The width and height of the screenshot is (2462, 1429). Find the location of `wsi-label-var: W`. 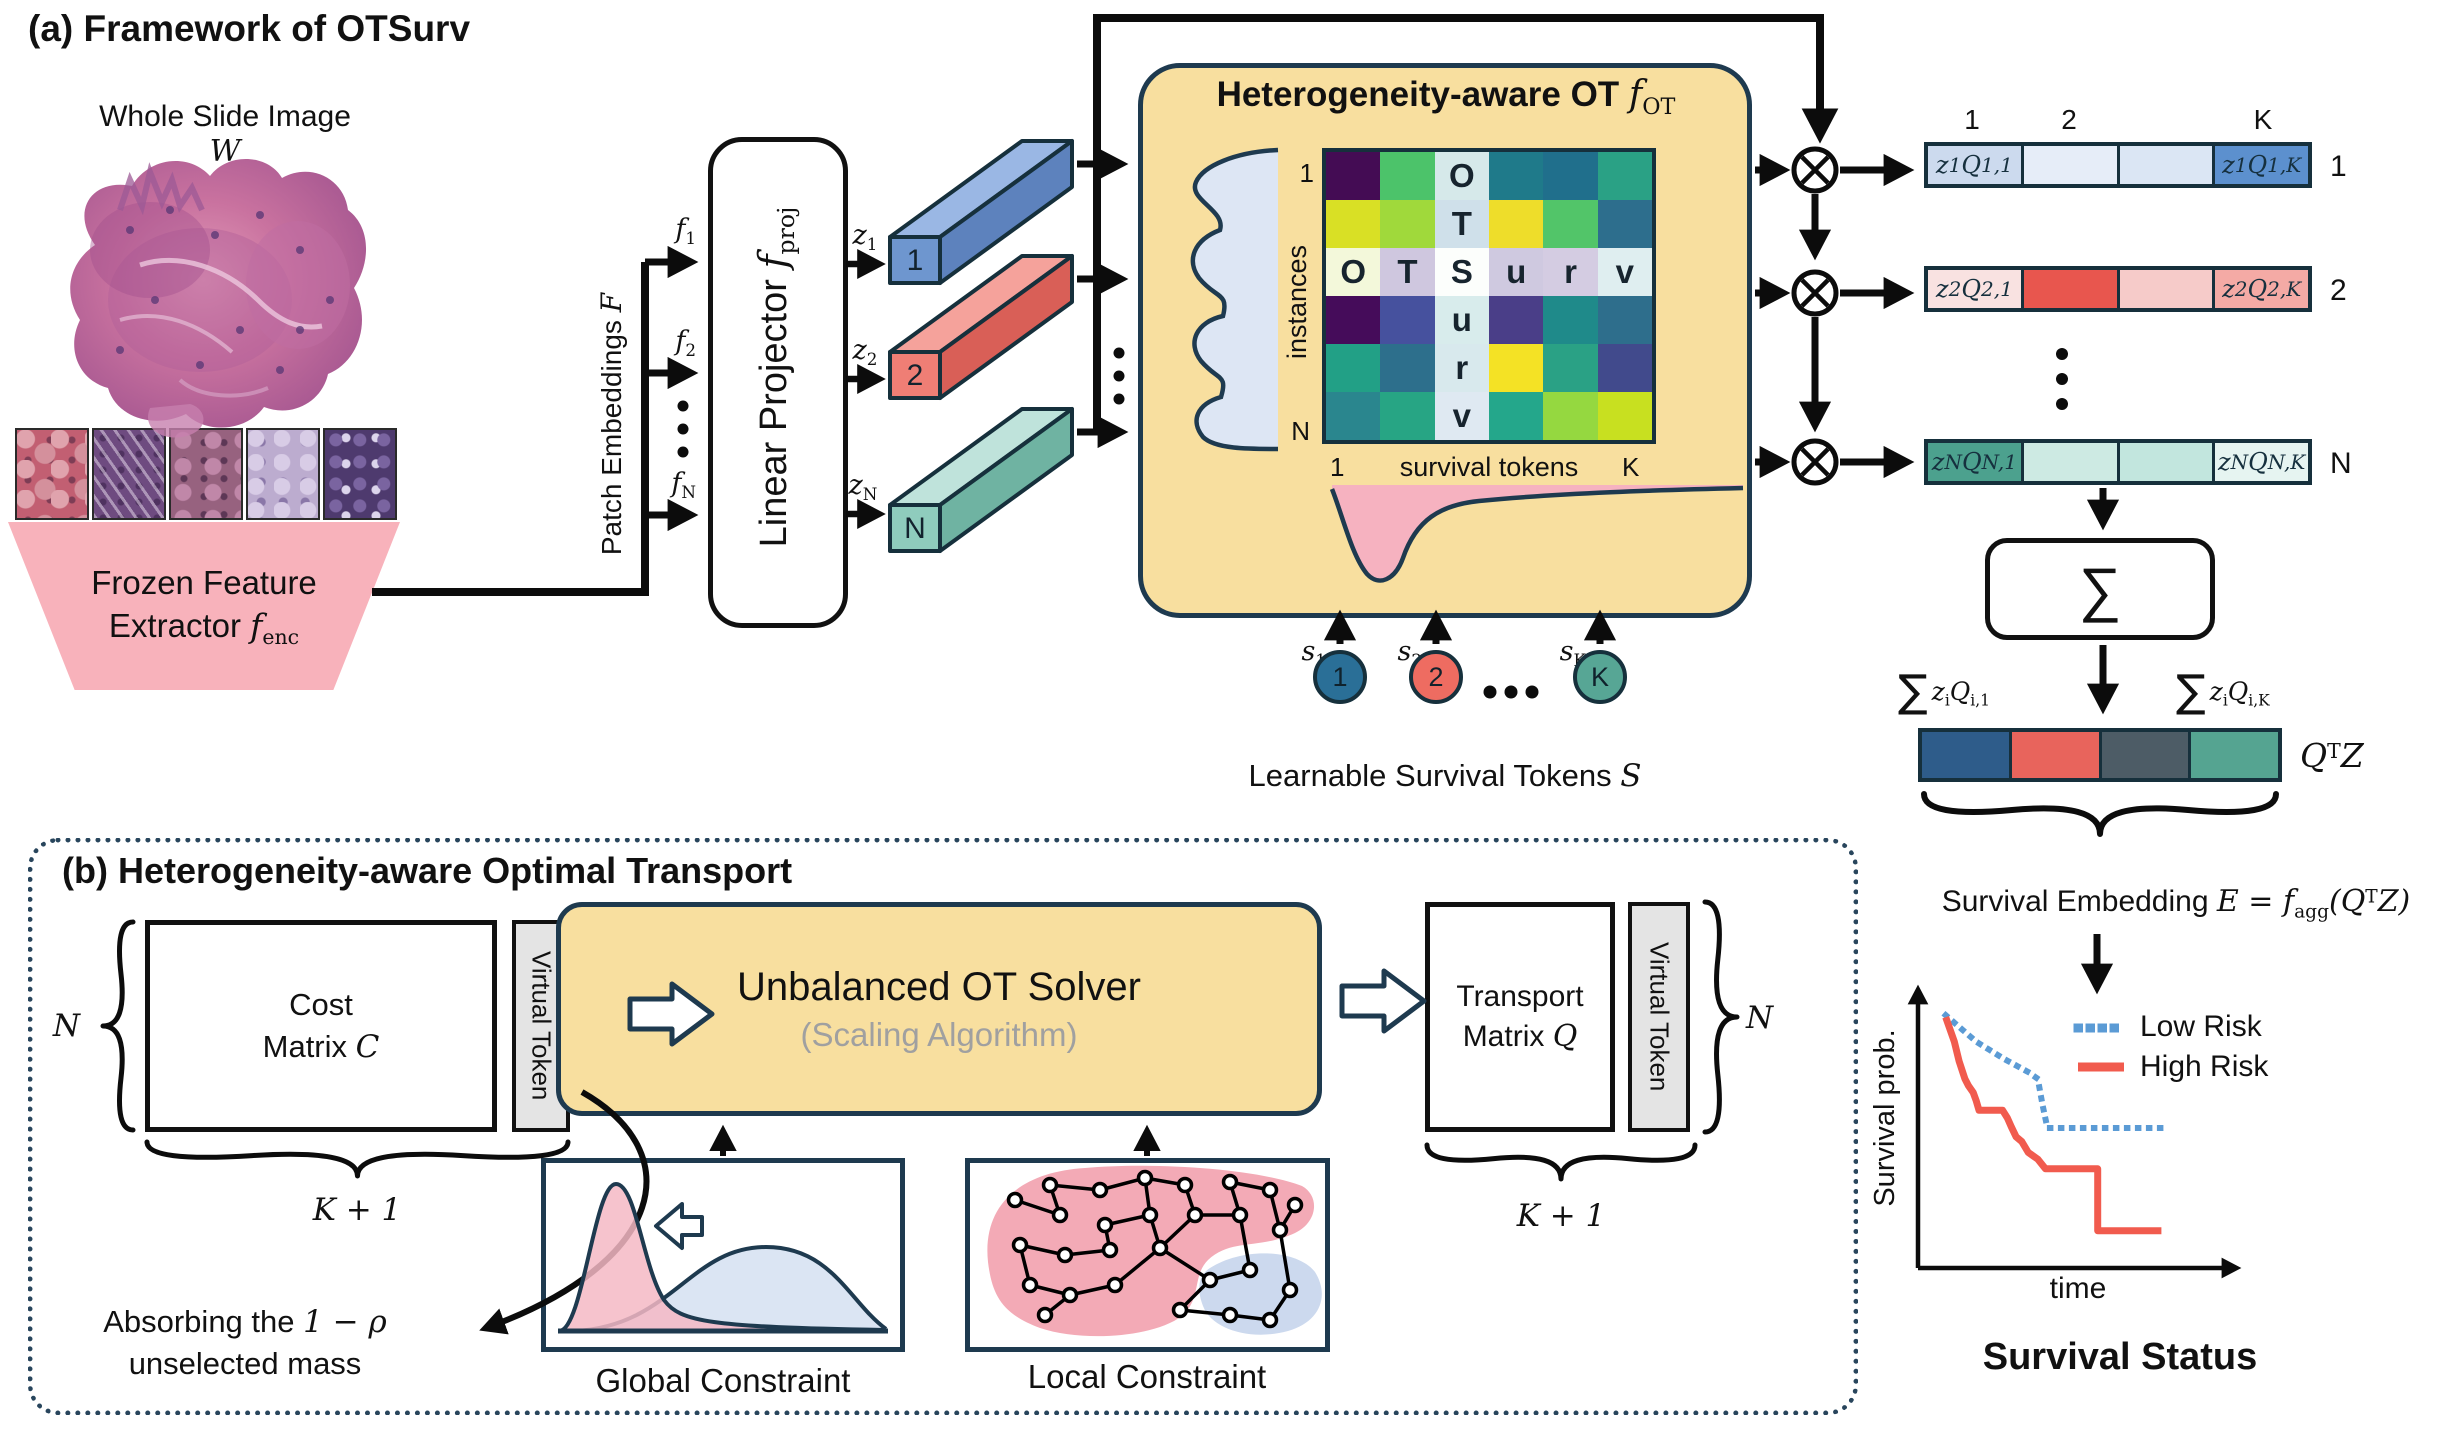

wsi-label-var: W is located at coordinates (225, 151).